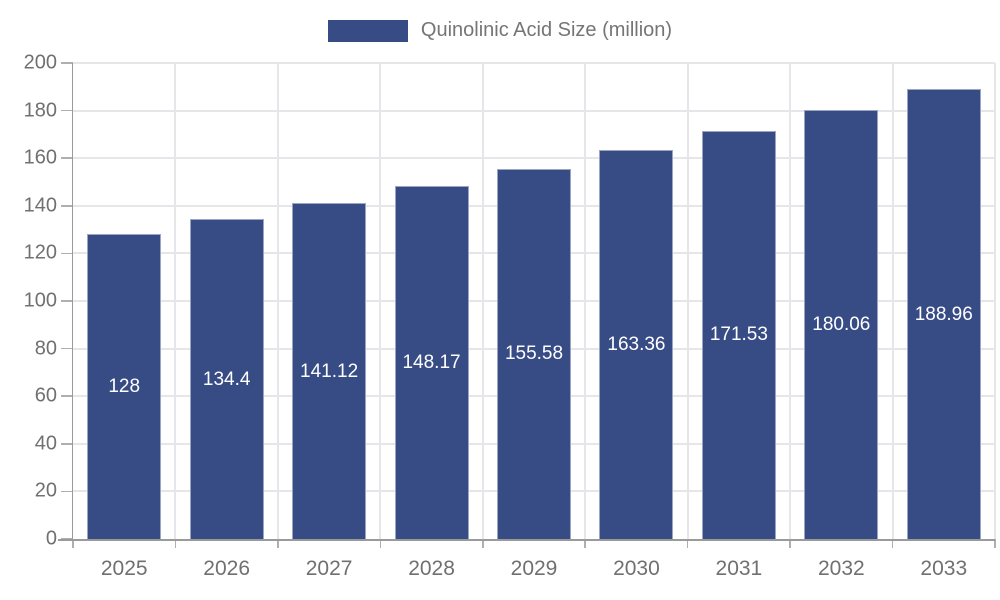  I want to click on y-axis-label: 20, so click(45, 490).